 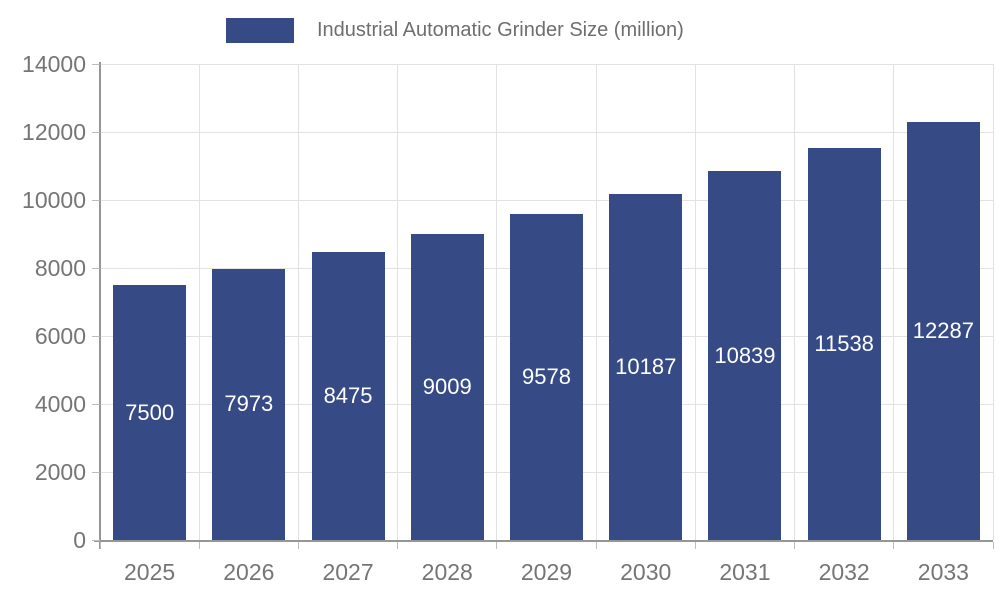 I want to click on bar-value-label: 8475, so click(x=348, y=395).